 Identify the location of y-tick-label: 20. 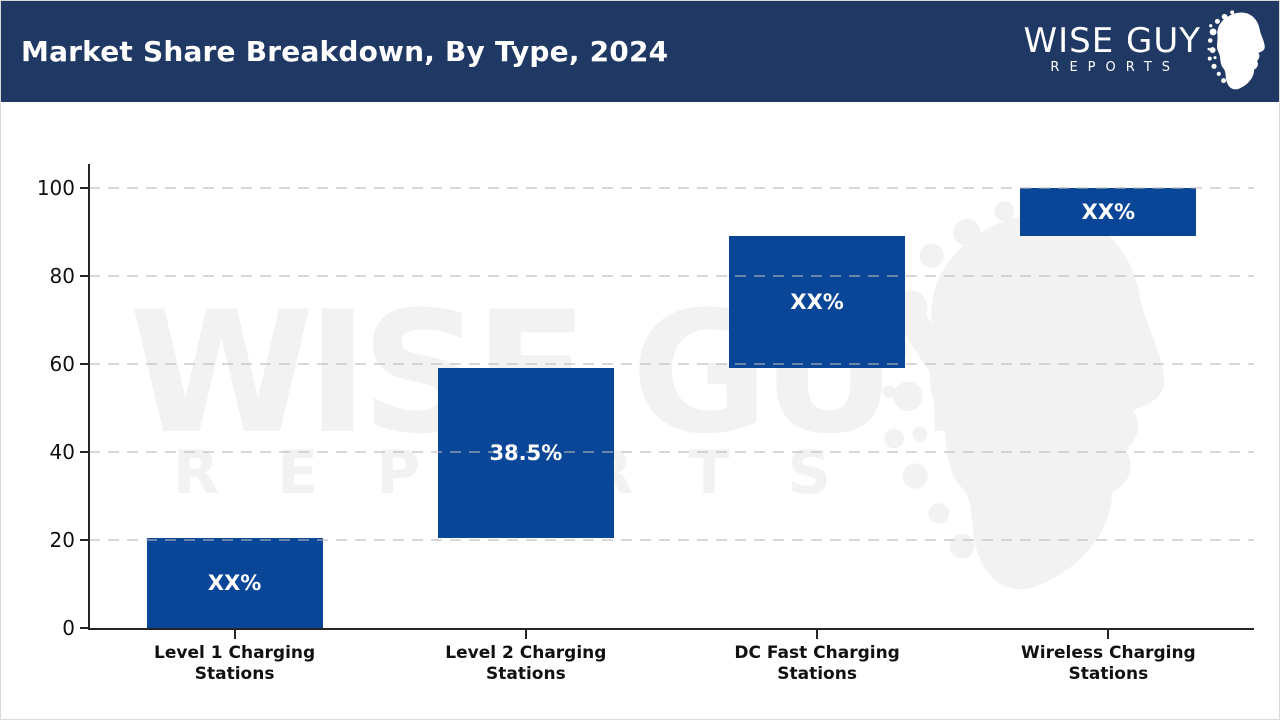
(62, 540).